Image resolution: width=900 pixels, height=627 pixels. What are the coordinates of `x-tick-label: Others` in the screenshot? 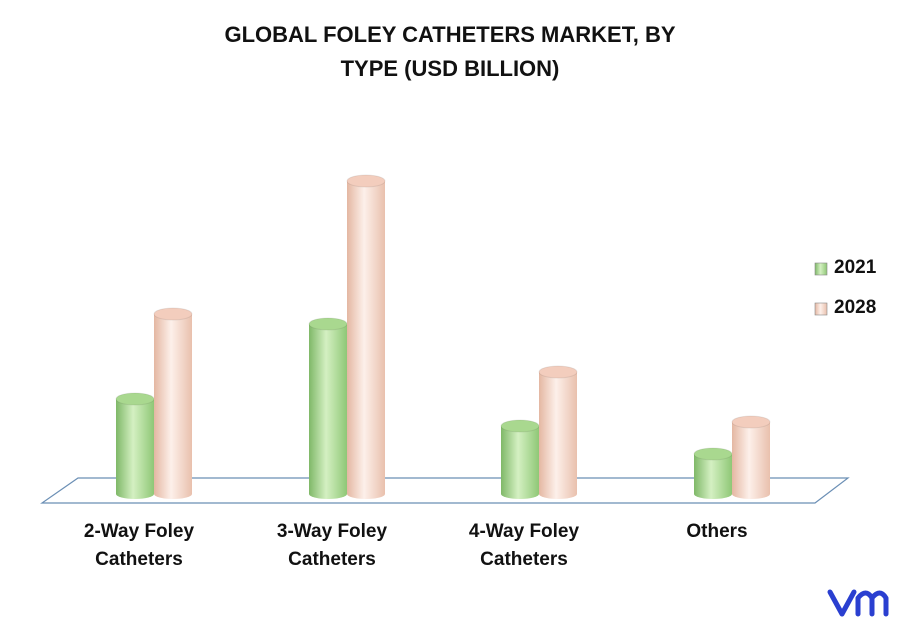 It's located at (717, 531).